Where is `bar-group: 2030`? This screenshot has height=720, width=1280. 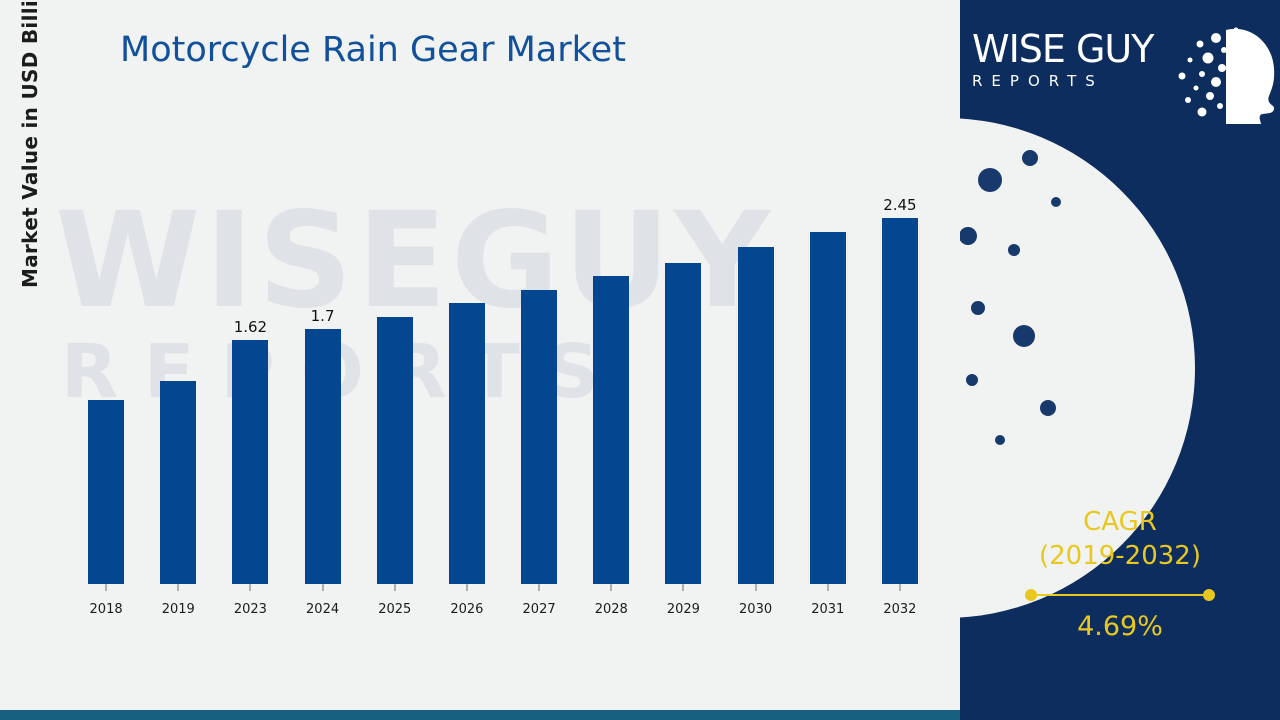
bar-group: 2030 is located at coordinates (756, 432).